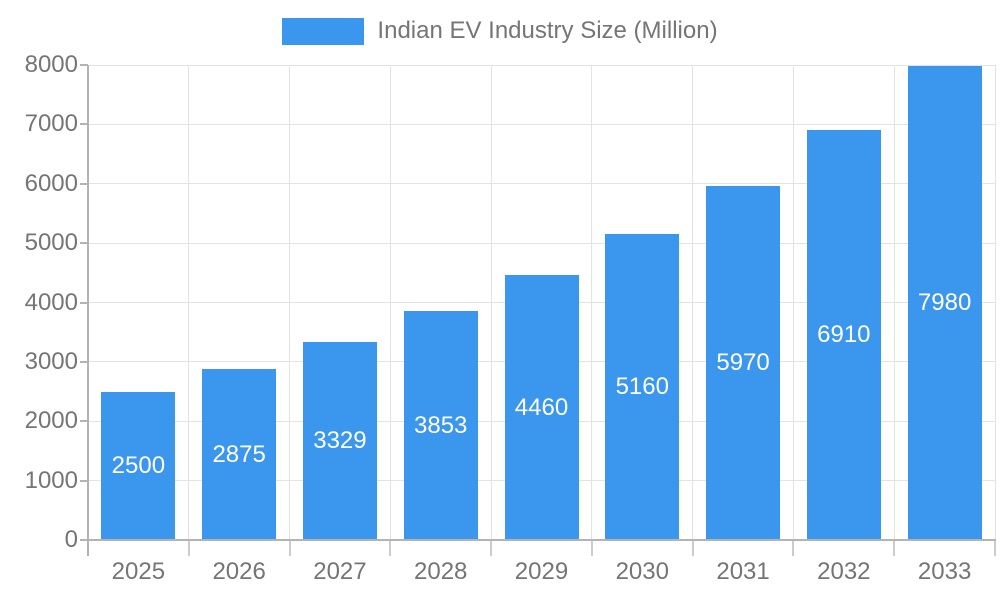 Image resolution: width=1000 pixels, height=600 pixels. What do you see at coordinates (541, 571) in the screenshot?
I see `x-axis-label: 2029` at bounding box center [541, 571].